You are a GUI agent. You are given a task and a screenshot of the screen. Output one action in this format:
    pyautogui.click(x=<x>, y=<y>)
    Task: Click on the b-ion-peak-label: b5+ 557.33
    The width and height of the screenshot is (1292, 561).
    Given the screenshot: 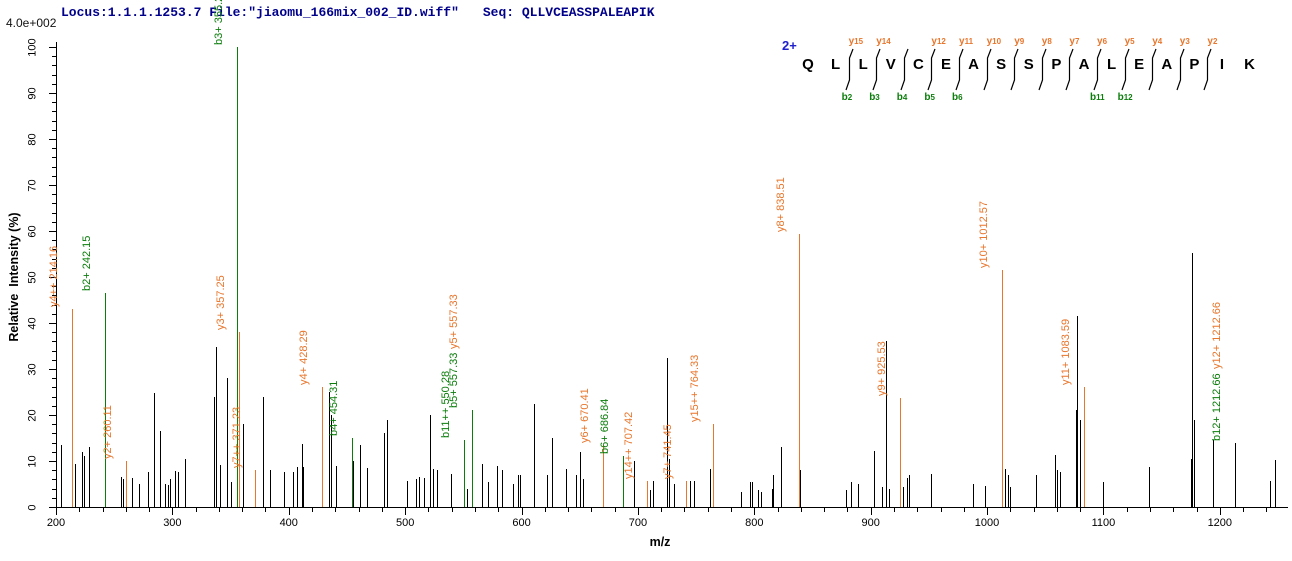 What is the action you would take?
    pyautogui.click(x=454, y=381)
    